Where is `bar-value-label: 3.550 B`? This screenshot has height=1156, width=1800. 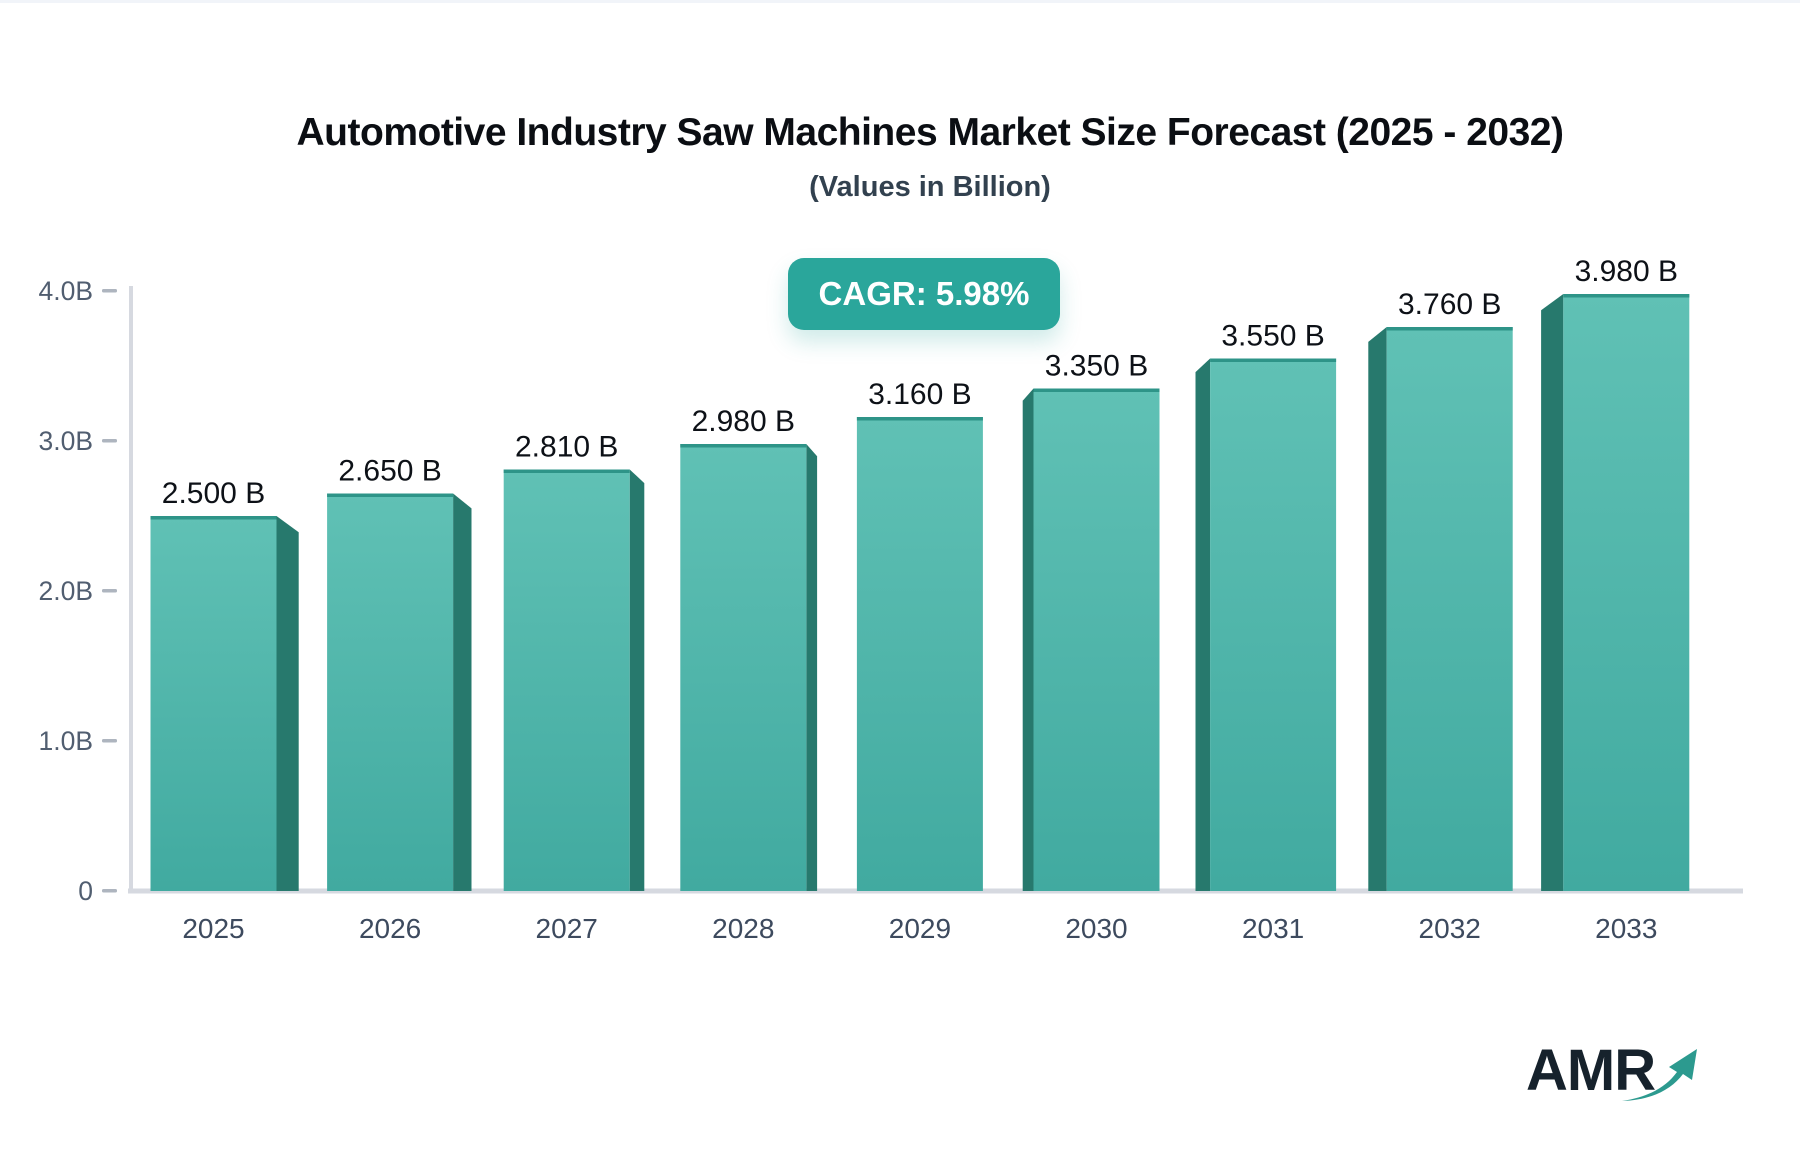
bar-value-label: 3.550 B is located at coordinates (1272, 336).